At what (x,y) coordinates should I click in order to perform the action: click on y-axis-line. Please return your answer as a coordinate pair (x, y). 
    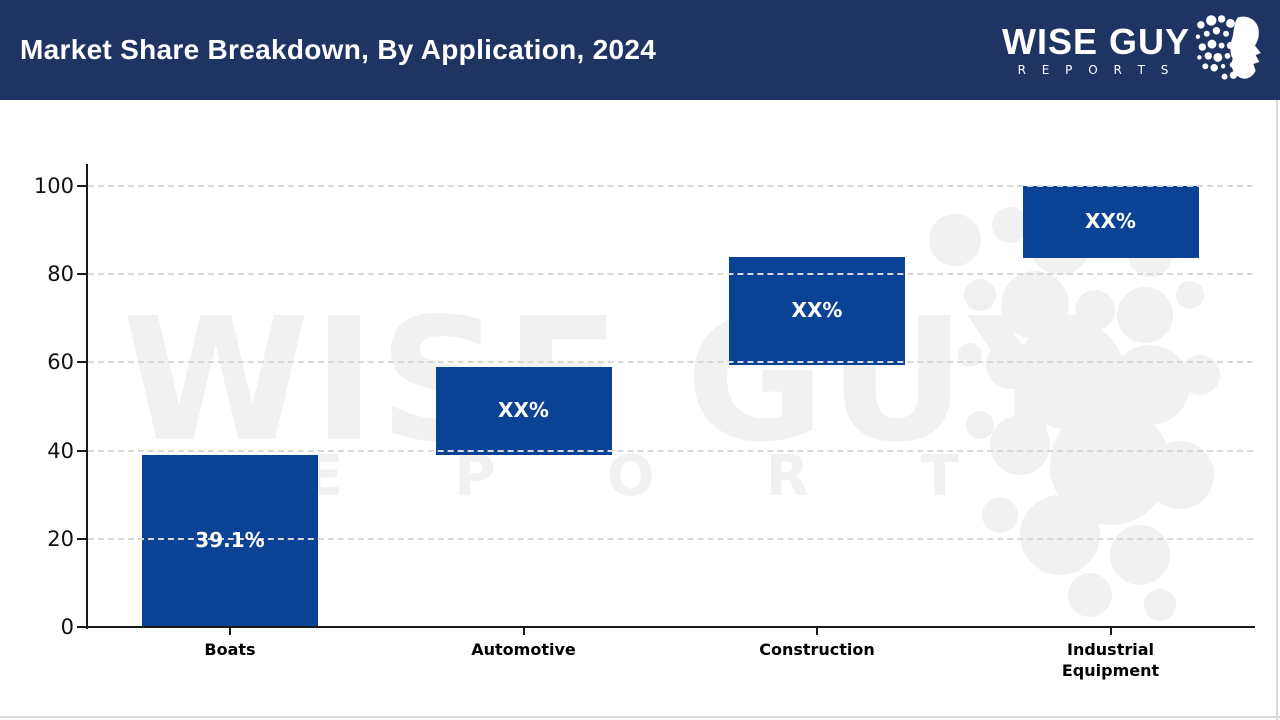
    Looking at the image, I should click on (87, 396).